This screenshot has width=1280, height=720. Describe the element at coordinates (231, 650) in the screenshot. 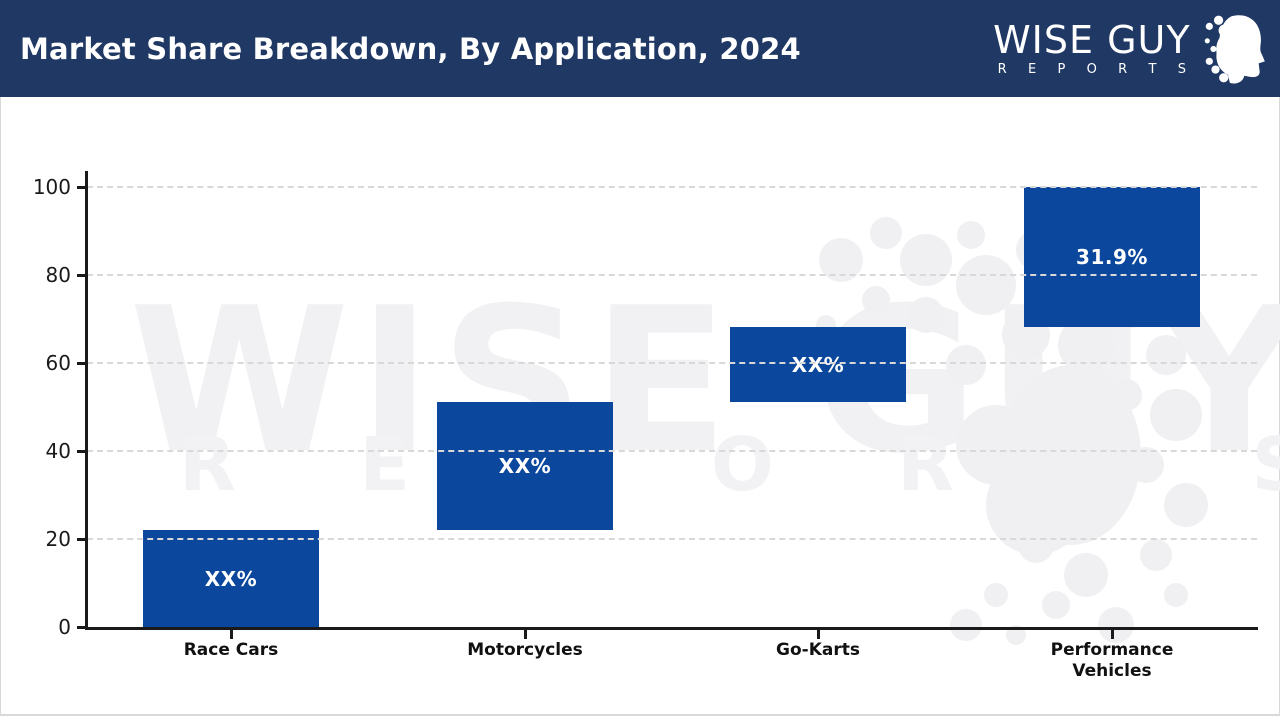

I see `category-label-race-cars: Race Cars` at that location.